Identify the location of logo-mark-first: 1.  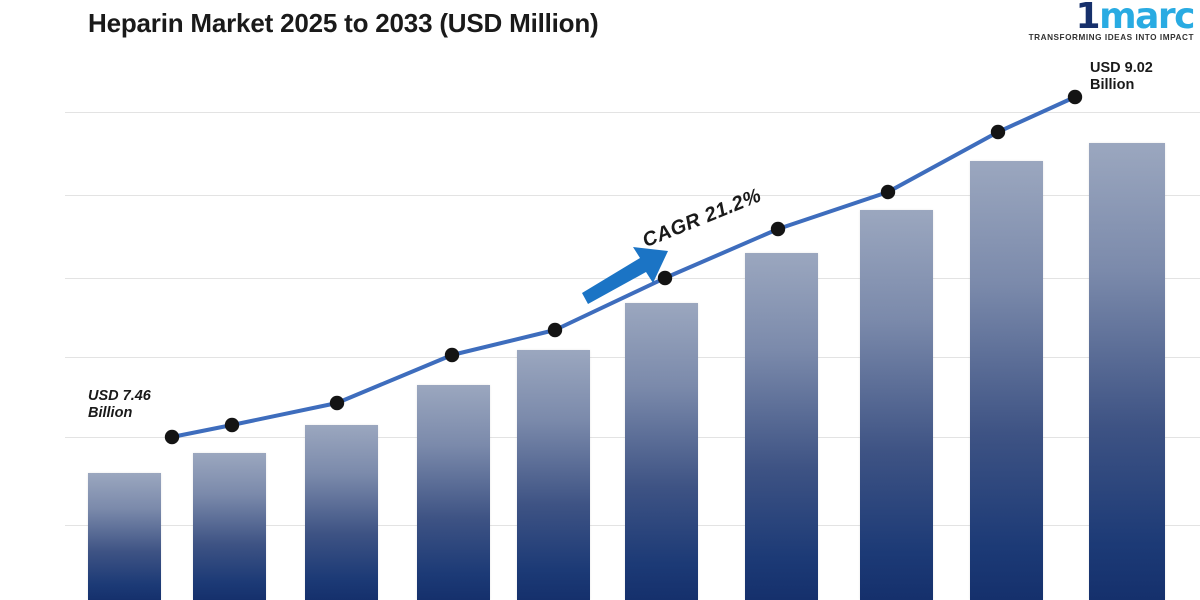
(1088, 18).